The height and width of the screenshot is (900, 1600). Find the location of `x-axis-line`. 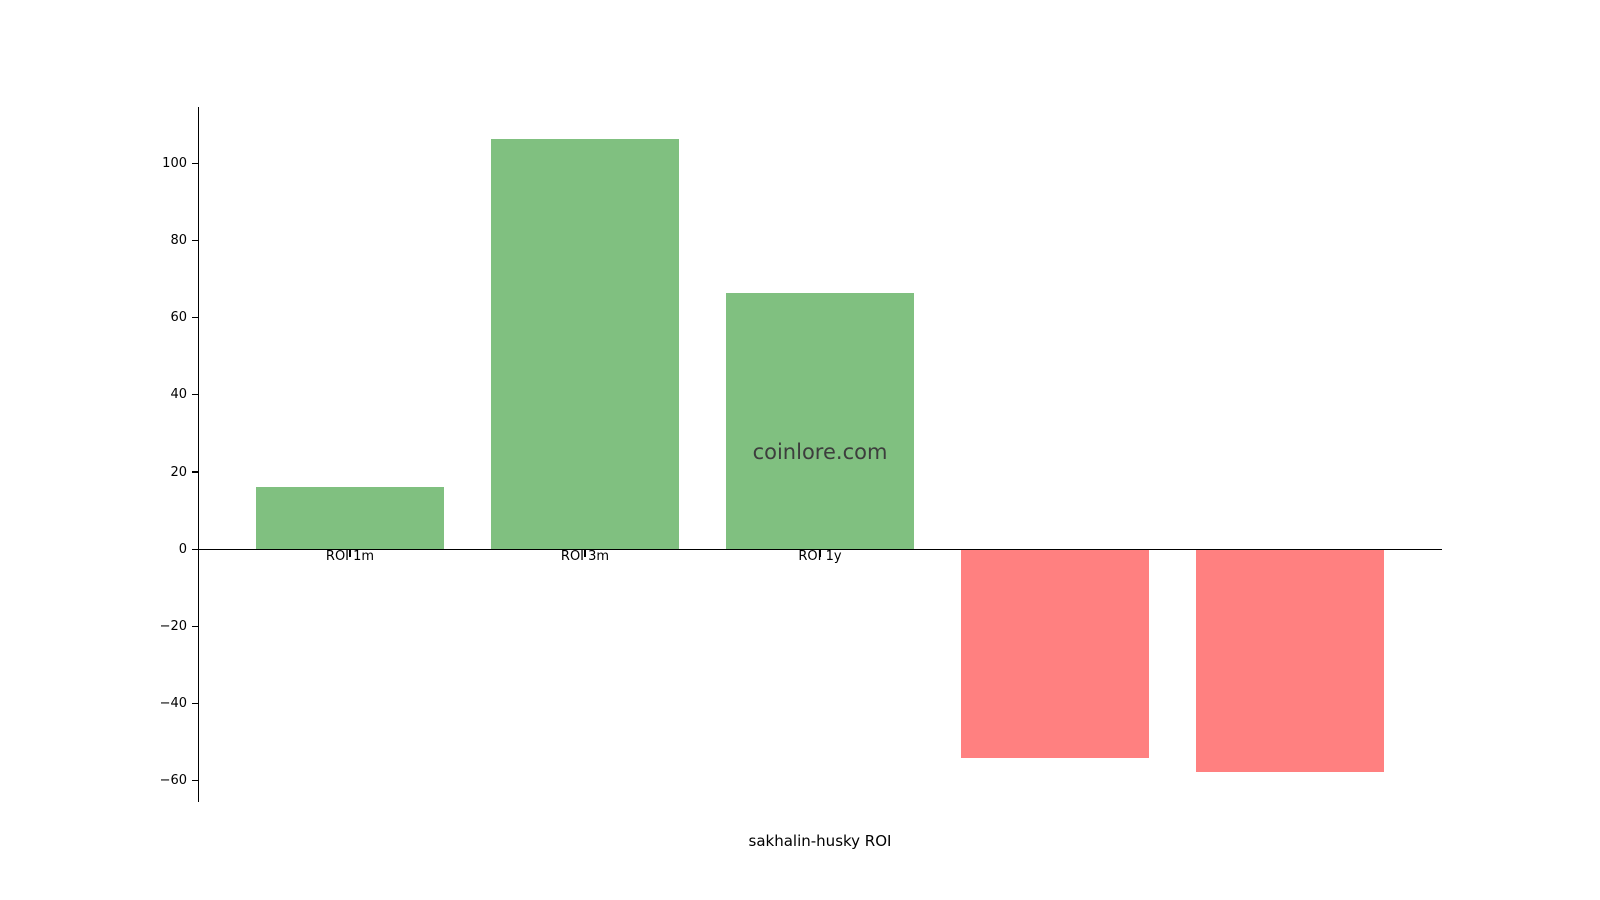

x-axis-line is located at coordinates (819, 549).